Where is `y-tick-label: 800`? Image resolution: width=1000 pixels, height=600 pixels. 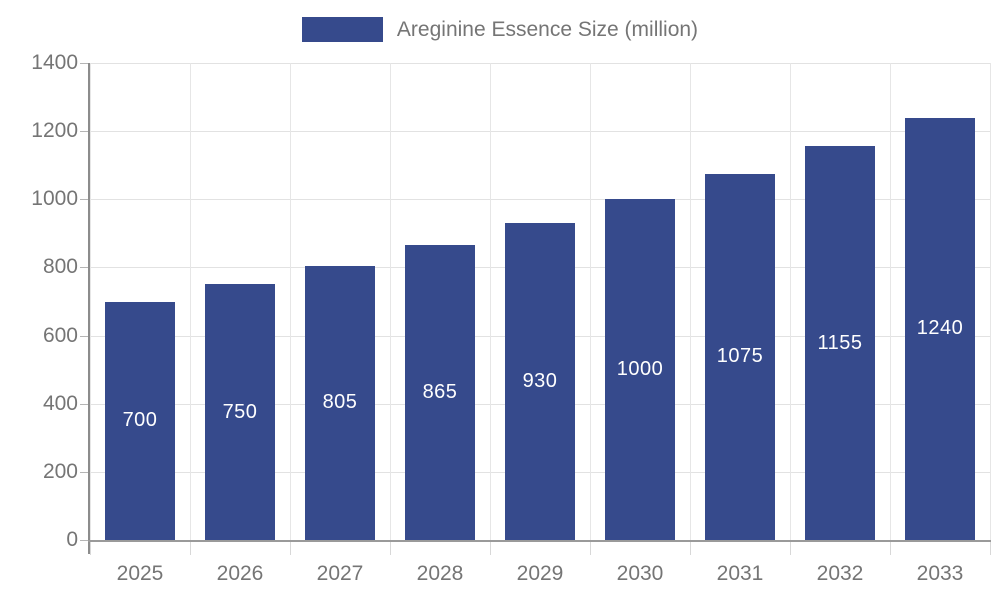
y-tick-label: 800 is located at coordinates (60, 267).